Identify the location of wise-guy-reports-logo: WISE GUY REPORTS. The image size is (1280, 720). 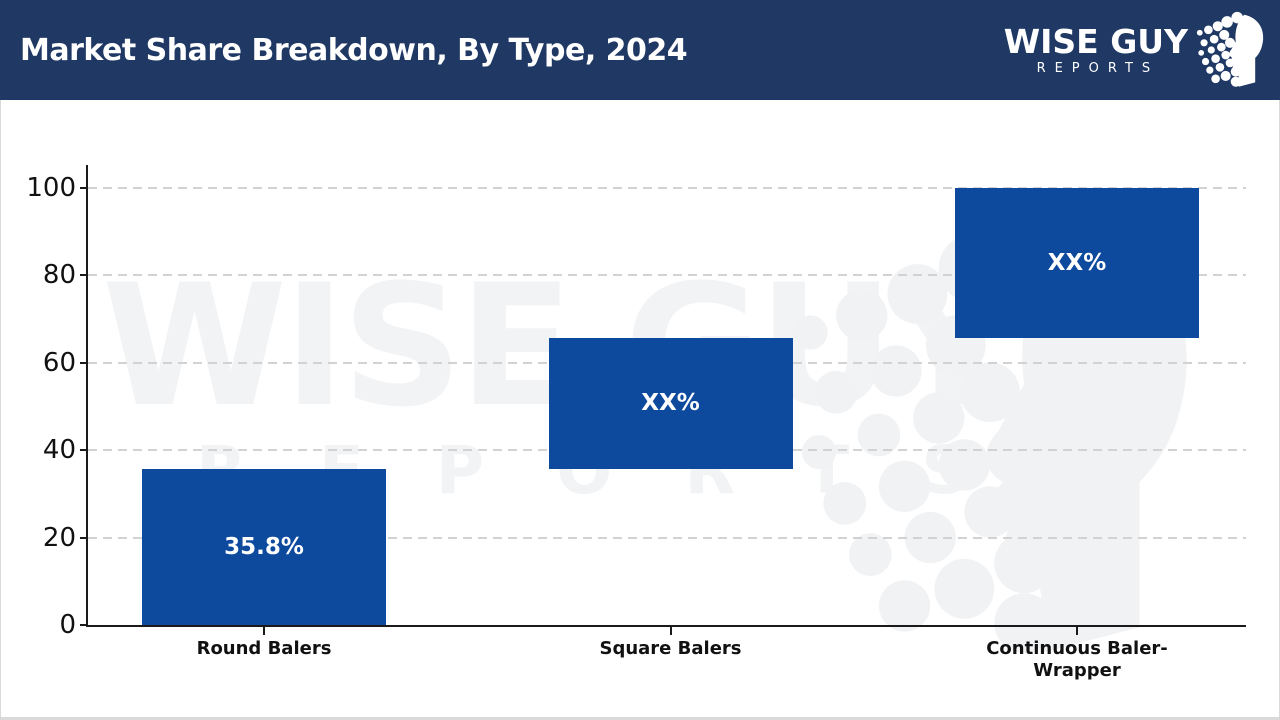
(1135, 50).